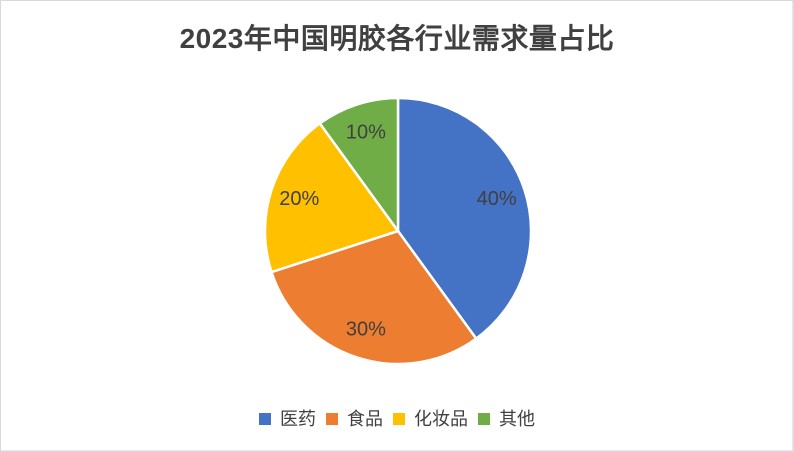 This screenshot has width=794, height=452. I want to click on legend-item-其他: 其他, so click(506, 419).